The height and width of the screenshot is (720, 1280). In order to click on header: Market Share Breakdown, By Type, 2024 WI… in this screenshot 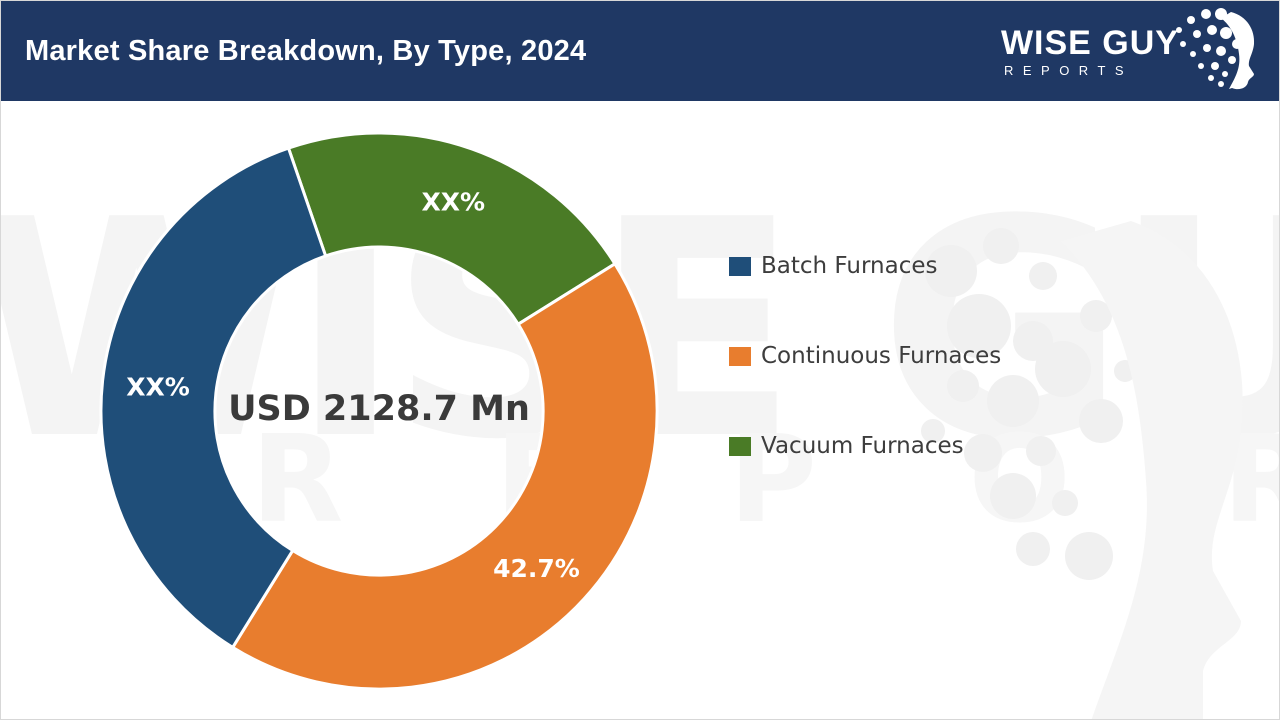, I will do `click(640, 51)`.